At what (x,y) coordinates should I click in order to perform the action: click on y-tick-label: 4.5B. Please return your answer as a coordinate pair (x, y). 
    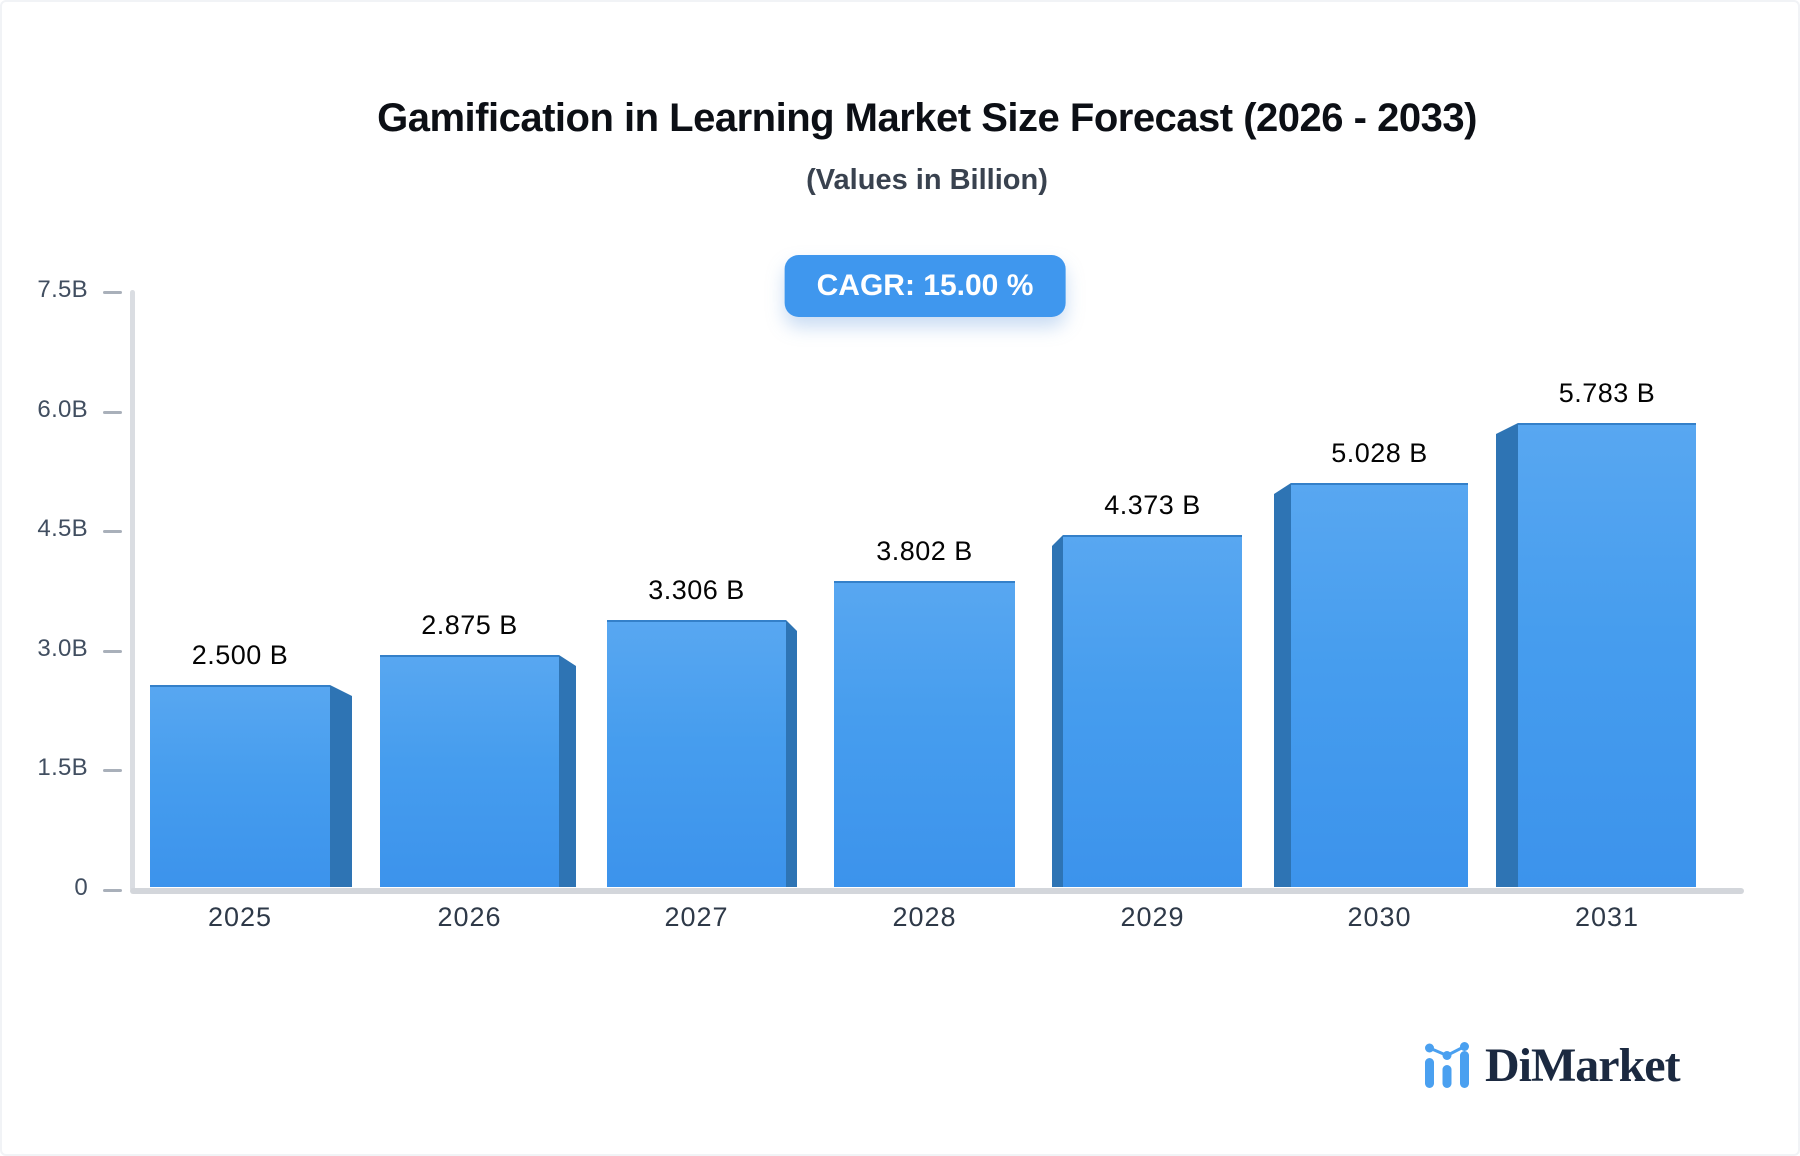
    Looking at the image, I should click on (62, 528).